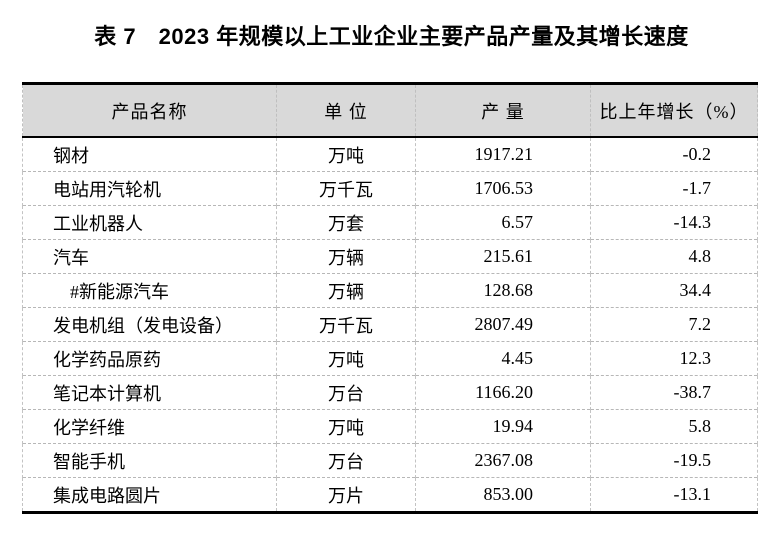 This screenshot has height=536, width=783. Describe the element at coordinates (674, 222) in the screenshot. I see `growth-cell: -14.3` at that location.